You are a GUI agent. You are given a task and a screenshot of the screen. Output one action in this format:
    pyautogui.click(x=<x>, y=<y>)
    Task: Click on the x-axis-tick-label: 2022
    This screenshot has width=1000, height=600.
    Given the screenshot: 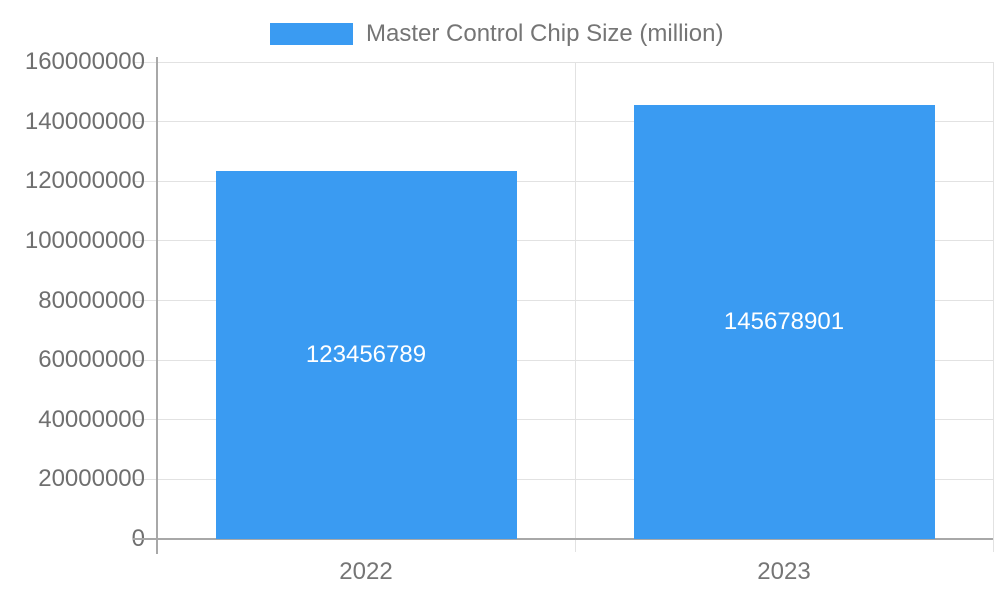 What is the action you would take?
    pyautogui.click(x=366, y=571)
    